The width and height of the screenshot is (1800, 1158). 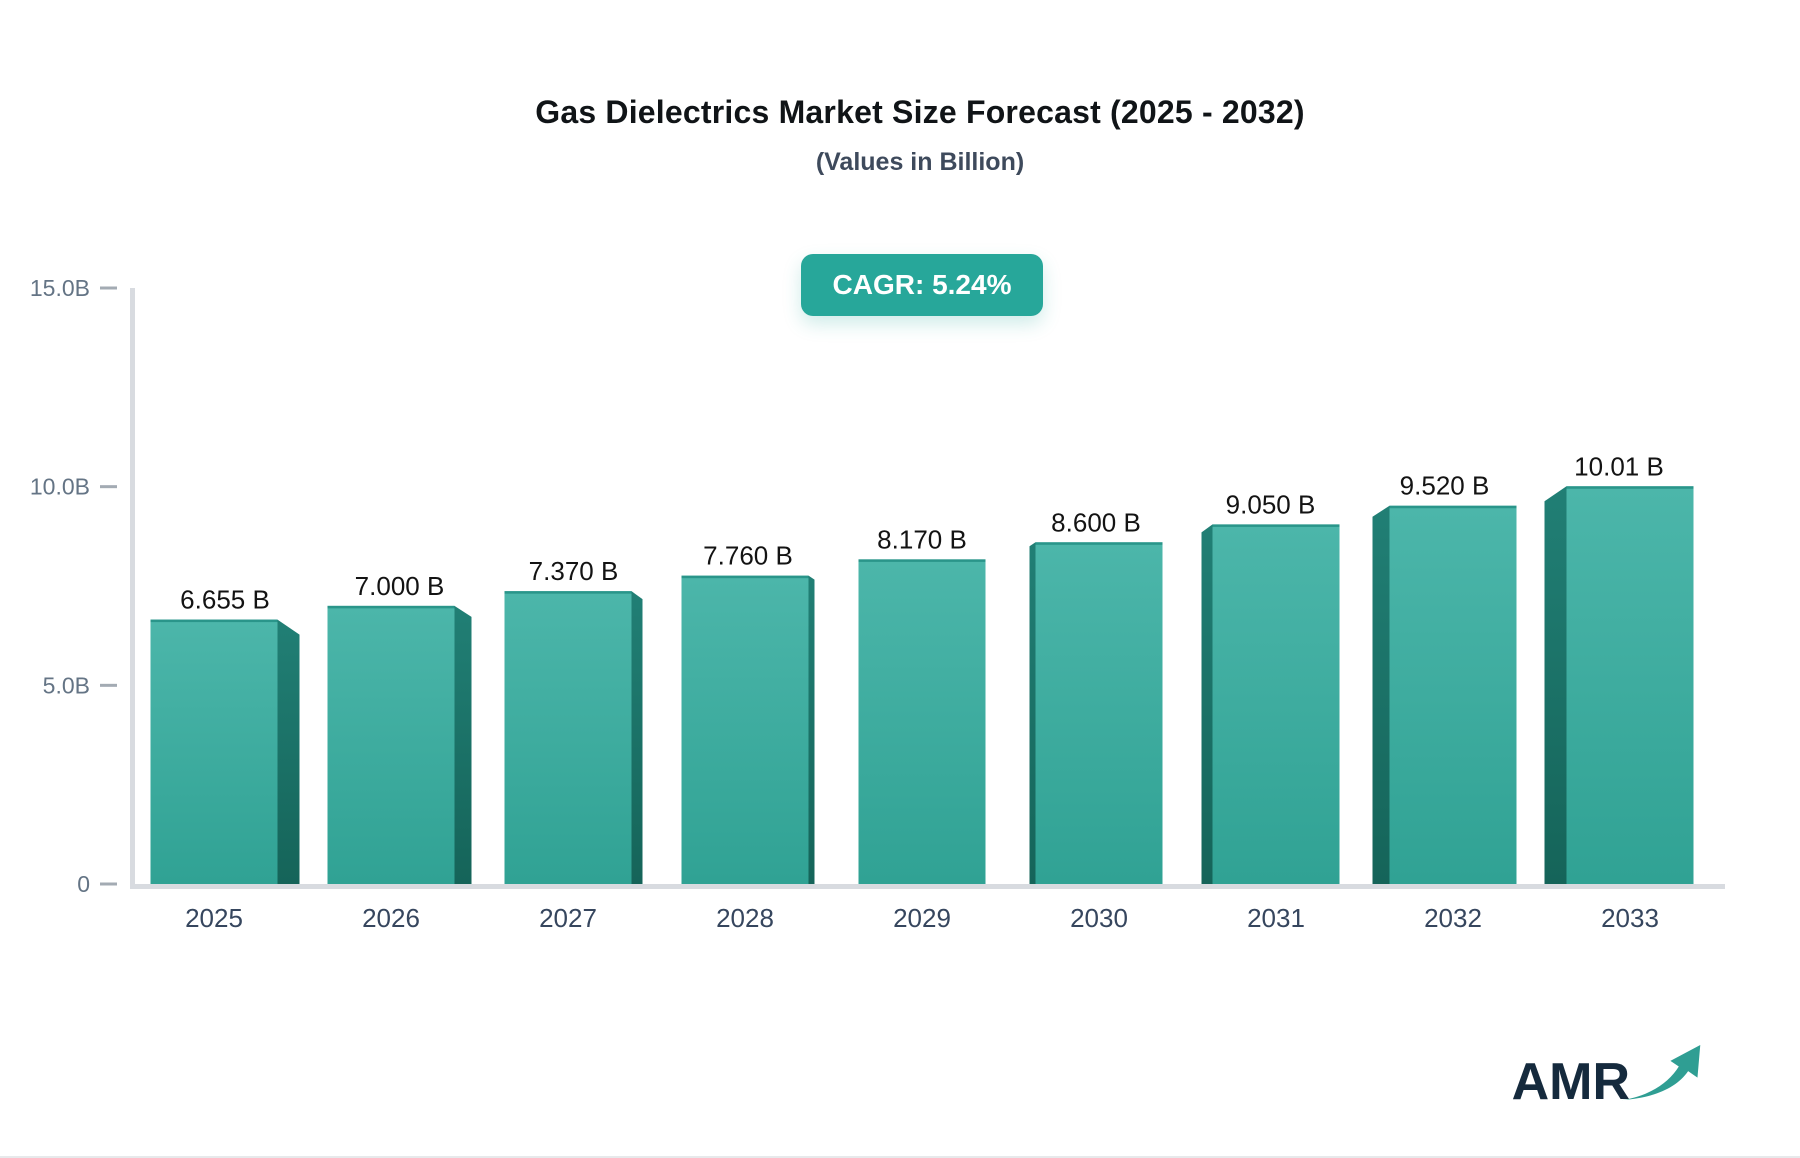 I want to click on x-tick-label: 2025, so click(x=214, y=918).